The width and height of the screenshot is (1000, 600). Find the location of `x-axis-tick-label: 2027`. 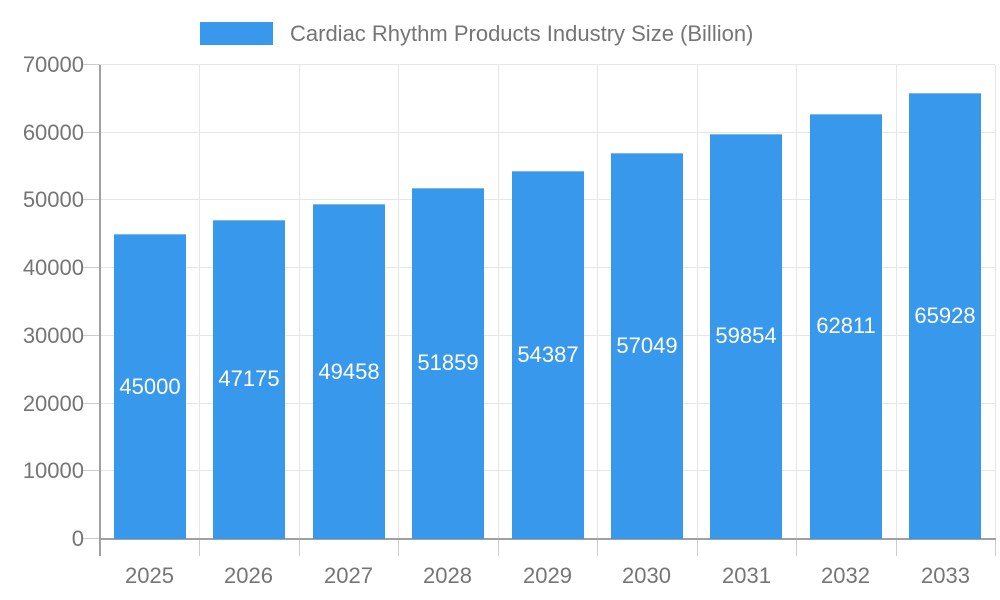

x-axis-tick-label: 2027 is located at coordinates (348, 575).